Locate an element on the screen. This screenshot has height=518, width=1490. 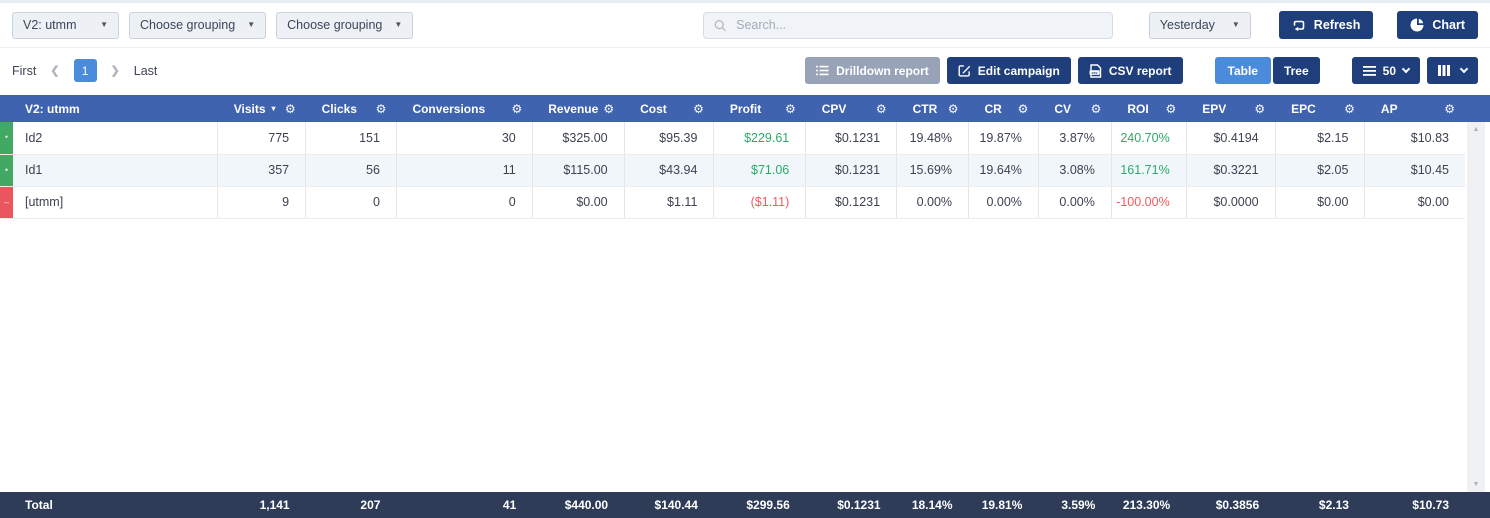
total-cell-conversions: 41 is located at coordinates (509, 505).